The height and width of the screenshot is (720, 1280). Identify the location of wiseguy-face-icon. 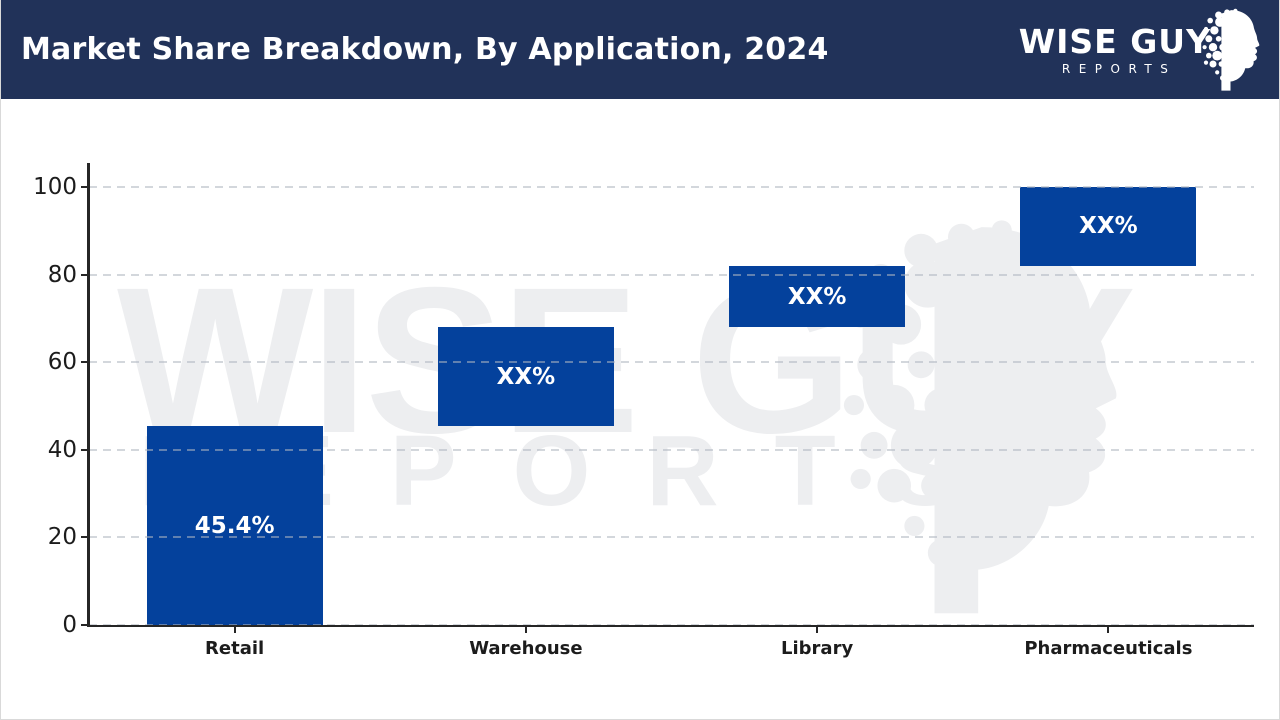
(1231, 49).